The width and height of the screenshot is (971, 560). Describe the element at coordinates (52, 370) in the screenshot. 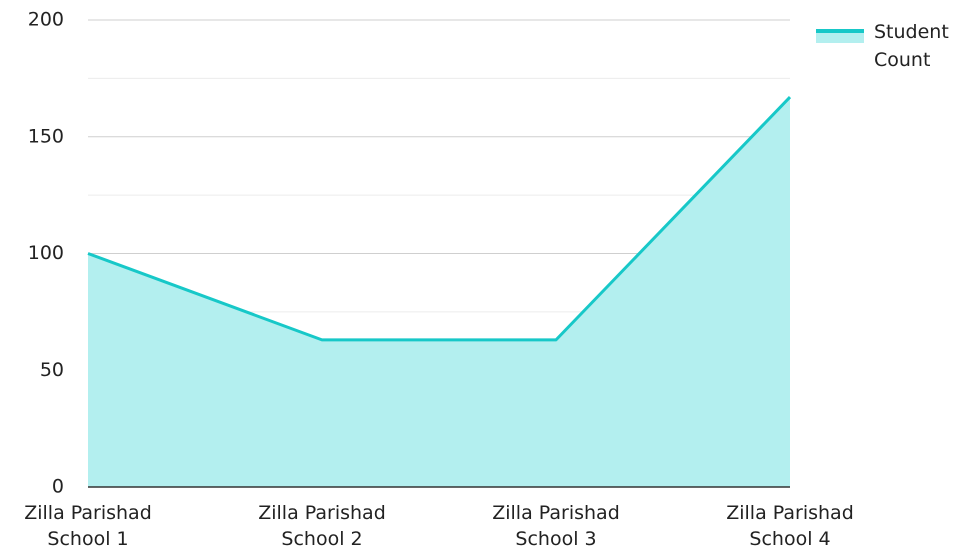

I see `y-tick-label: 50` at that location.